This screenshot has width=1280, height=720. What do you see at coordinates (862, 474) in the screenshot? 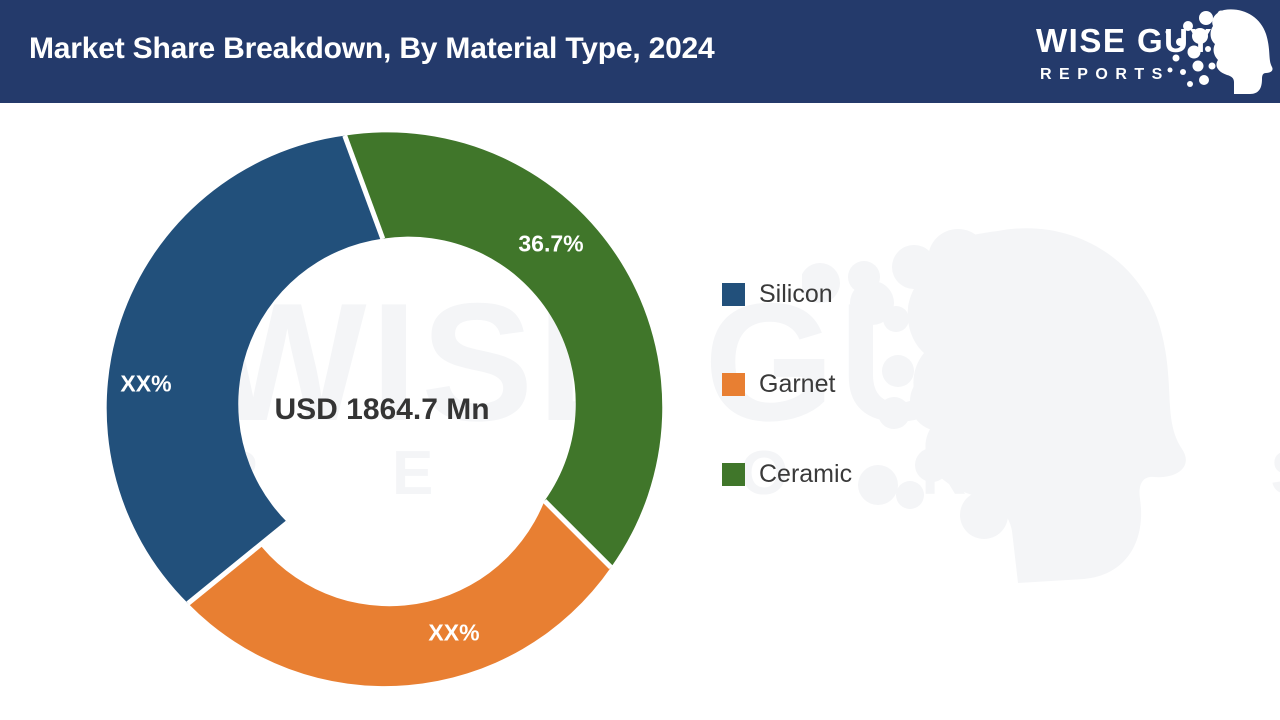
I see `legend-item-ceramic: Ceramic` at bounding box center [862, 474].